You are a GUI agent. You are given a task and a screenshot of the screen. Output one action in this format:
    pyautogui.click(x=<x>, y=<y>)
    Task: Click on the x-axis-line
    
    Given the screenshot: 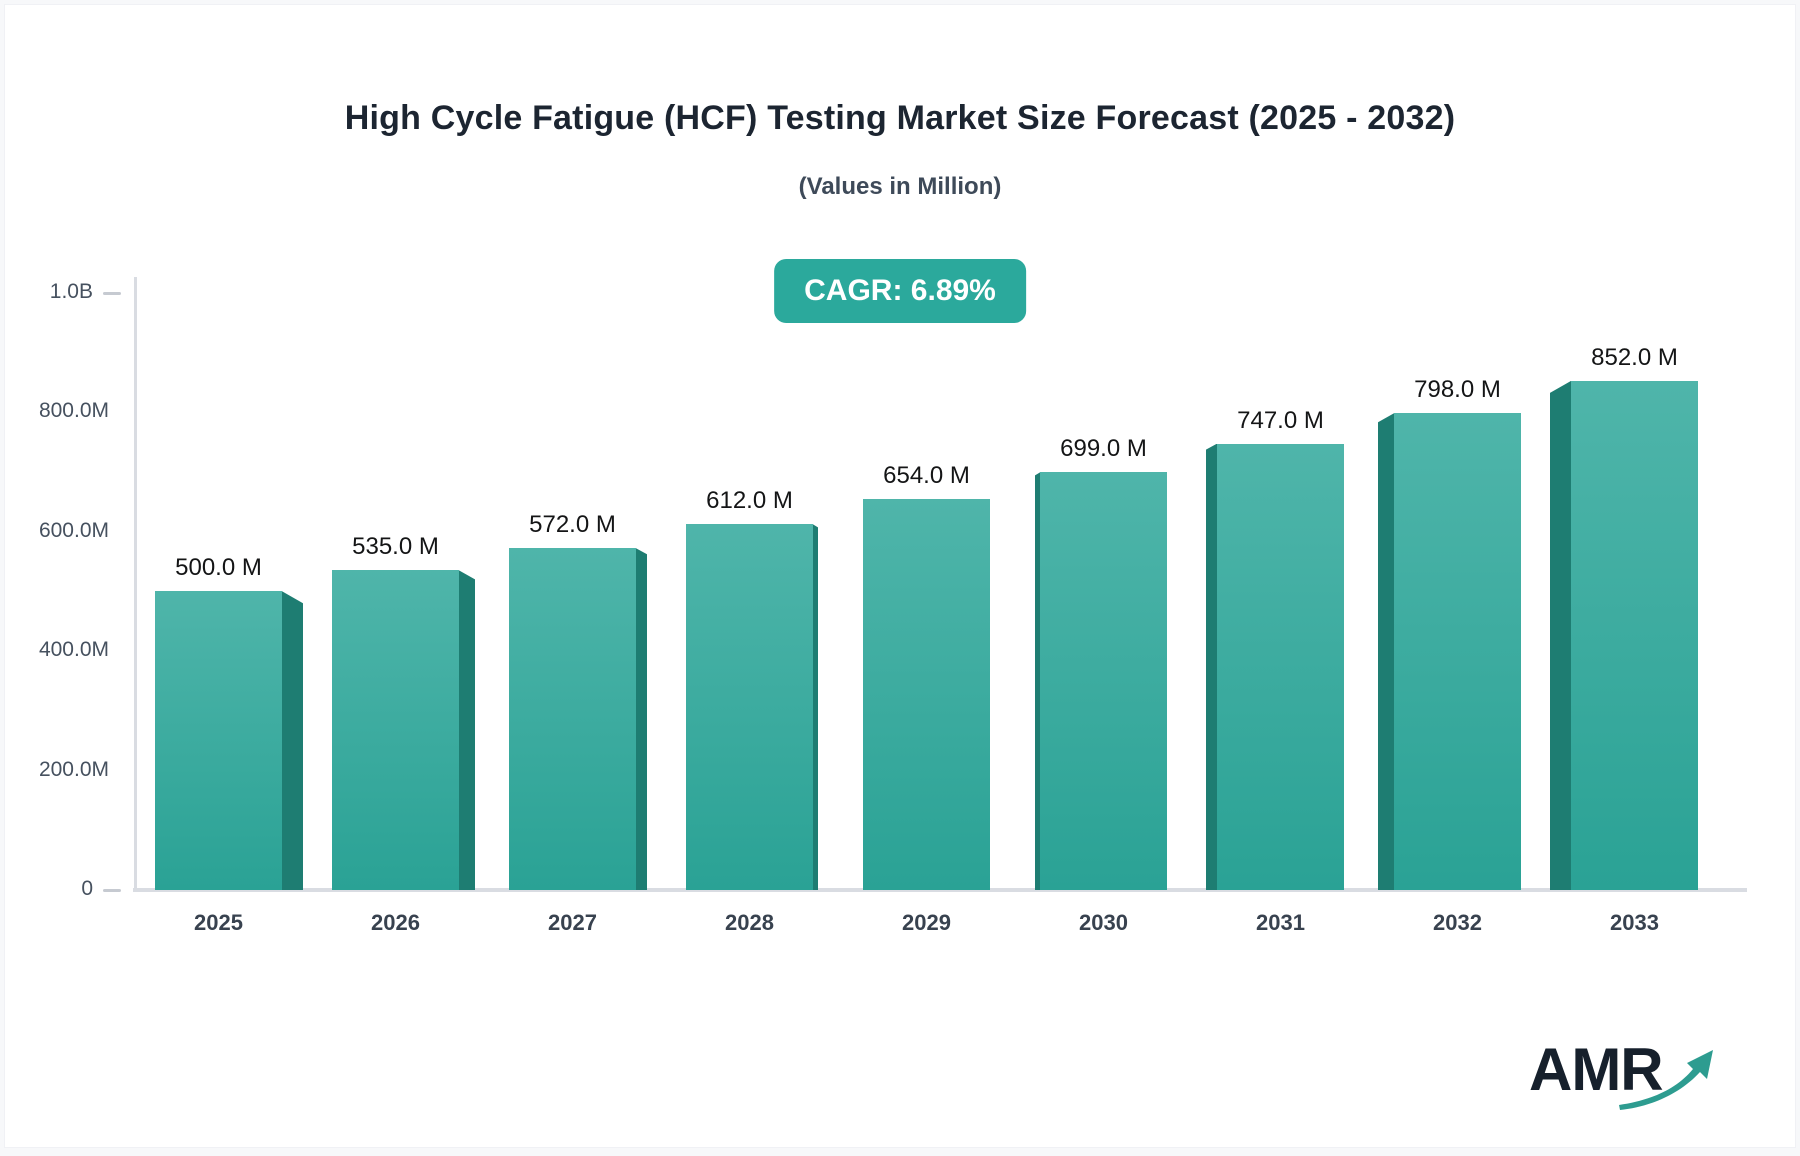 What is the action you would take?
    pyautogui.click(x=940, y=890)
    